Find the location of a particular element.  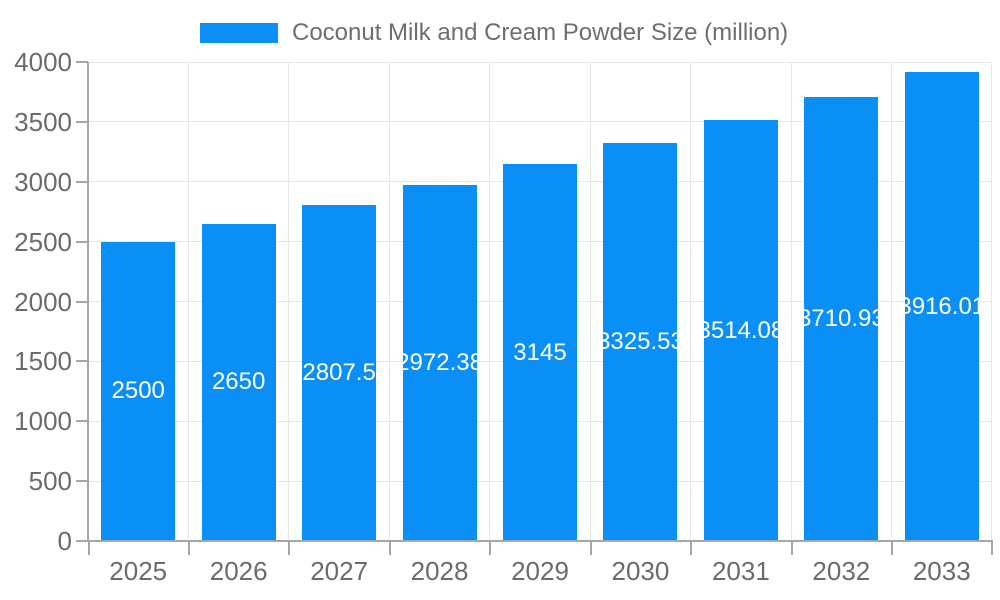

bar-value-label: 3325.53 is located at coordinates (640, 341).